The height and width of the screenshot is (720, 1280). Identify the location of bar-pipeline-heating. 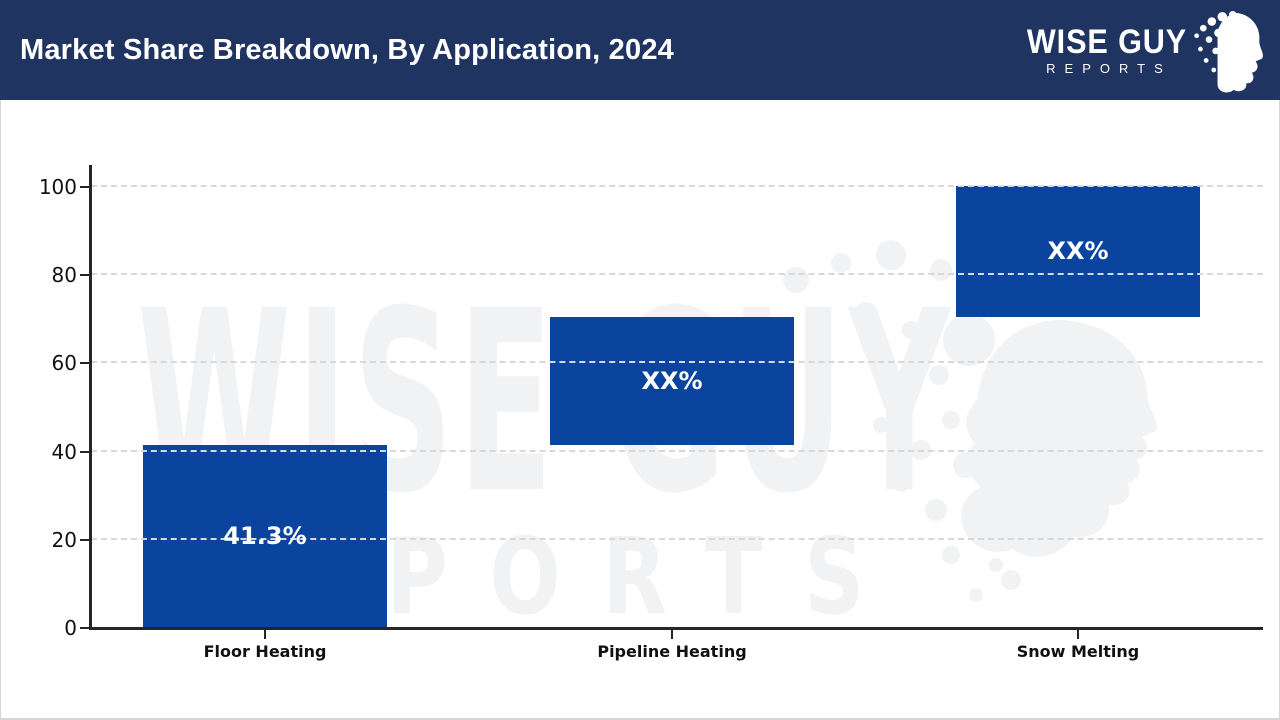
(672, 380).